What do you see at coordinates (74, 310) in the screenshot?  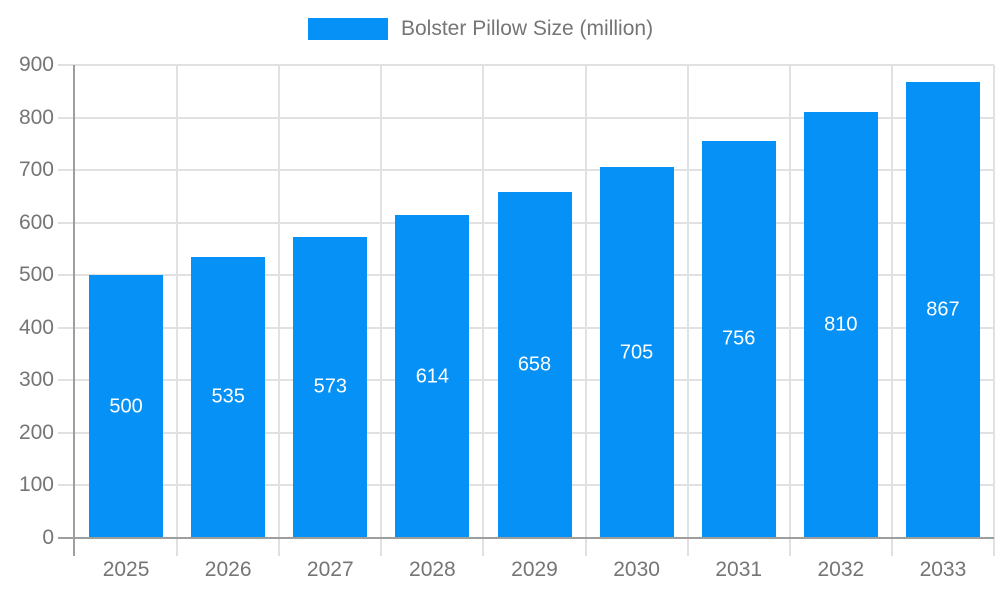 I see `y-axis-line` at bounding box center [74, 310].